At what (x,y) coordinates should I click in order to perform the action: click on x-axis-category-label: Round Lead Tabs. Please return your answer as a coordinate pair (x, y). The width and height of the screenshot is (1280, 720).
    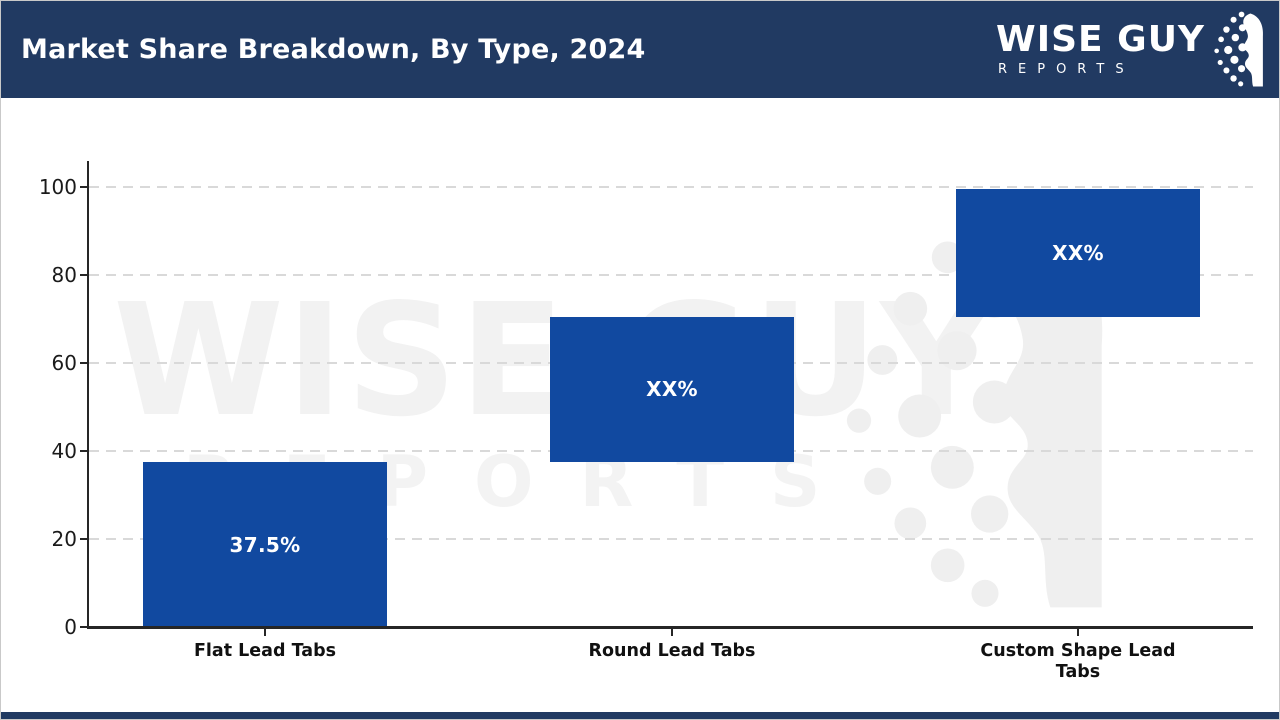
    Looking at the image, I should click on (672, 651).